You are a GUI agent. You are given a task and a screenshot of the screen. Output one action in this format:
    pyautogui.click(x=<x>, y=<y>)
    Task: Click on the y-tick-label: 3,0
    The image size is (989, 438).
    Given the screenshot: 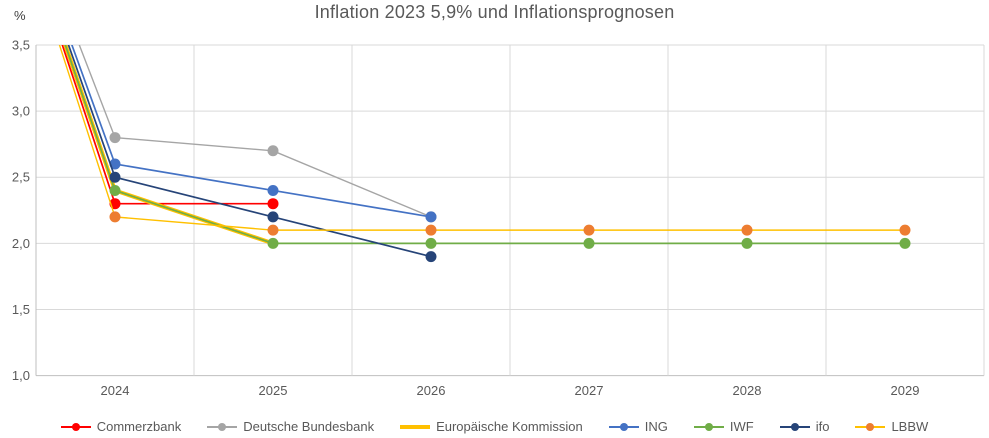 What is the action you would take?
    pyautogui.click(x=21, y=111)
    